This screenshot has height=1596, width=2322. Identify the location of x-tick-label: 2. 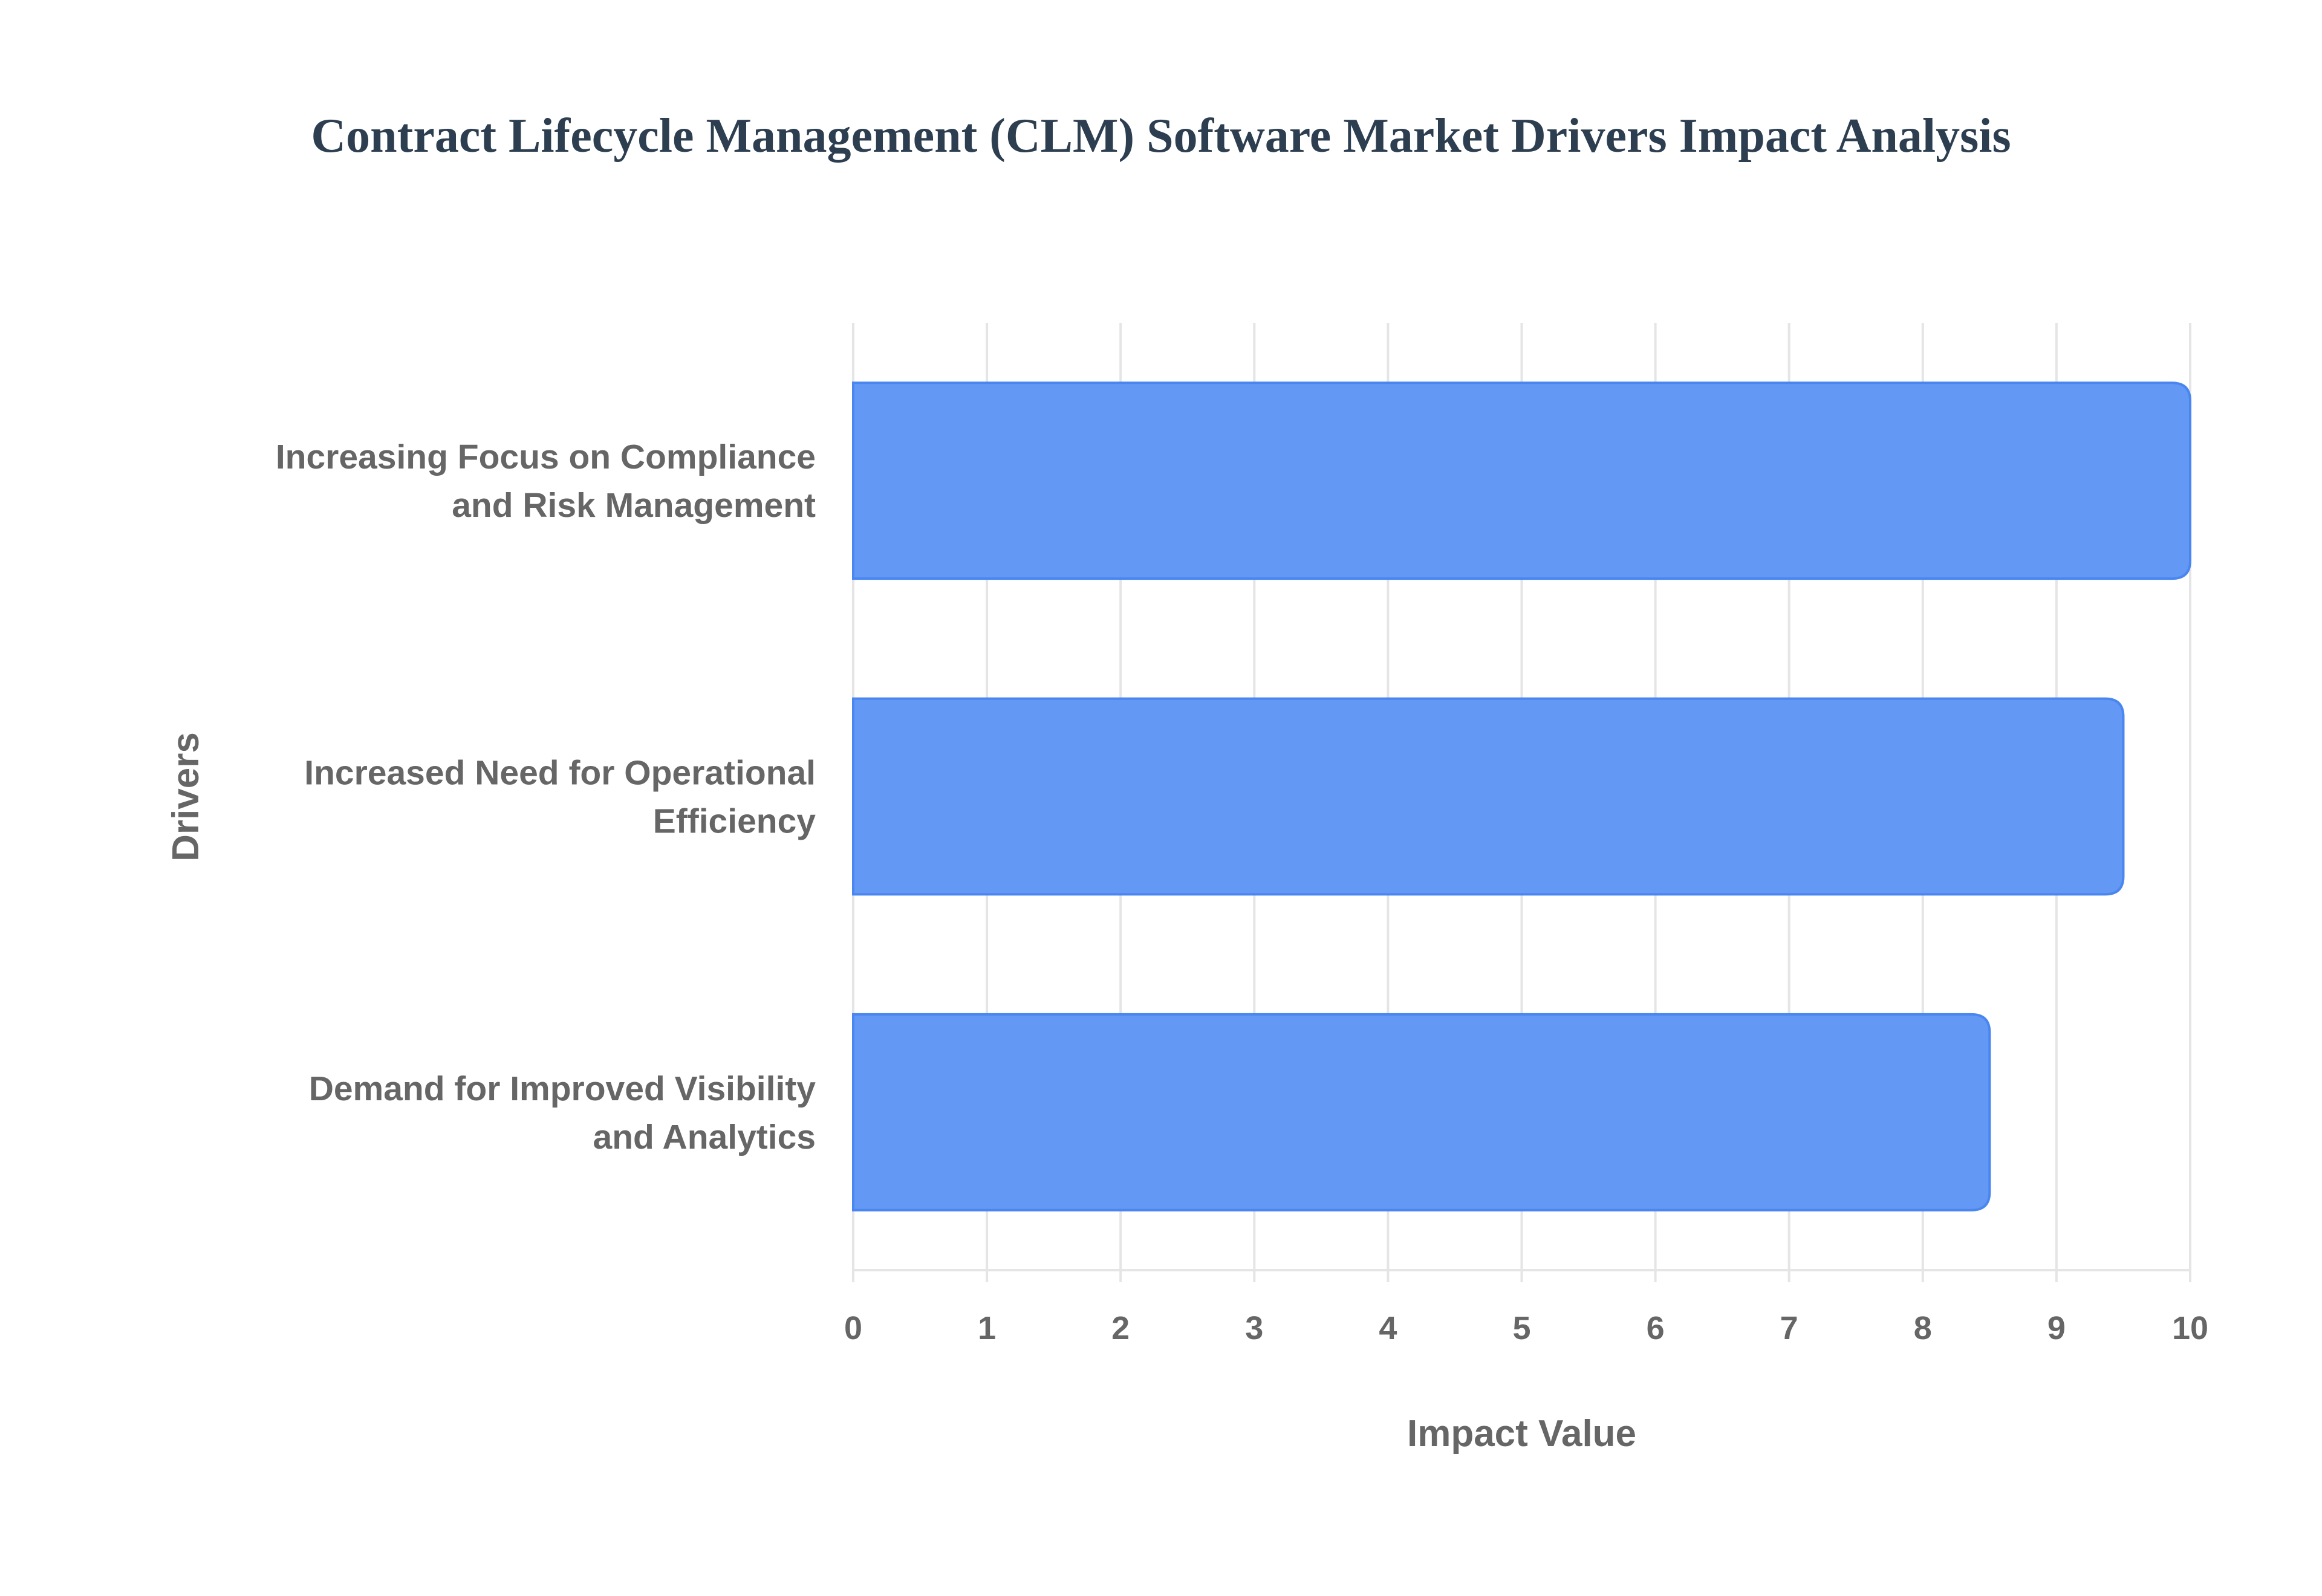
(1120, 1328).